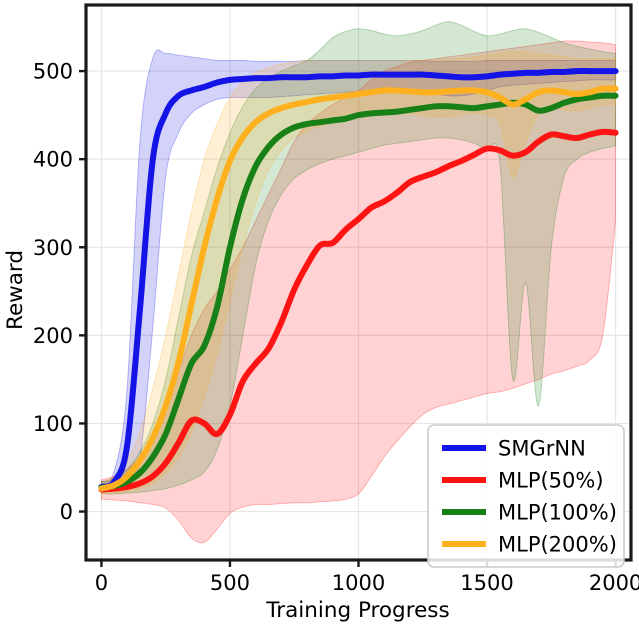 This screenshot has height=632, width=639. What do you see at coordinates (357, 610) in the screenshot?
I see `x-axis-title: Training Progress` at bounding box center [357, 610].